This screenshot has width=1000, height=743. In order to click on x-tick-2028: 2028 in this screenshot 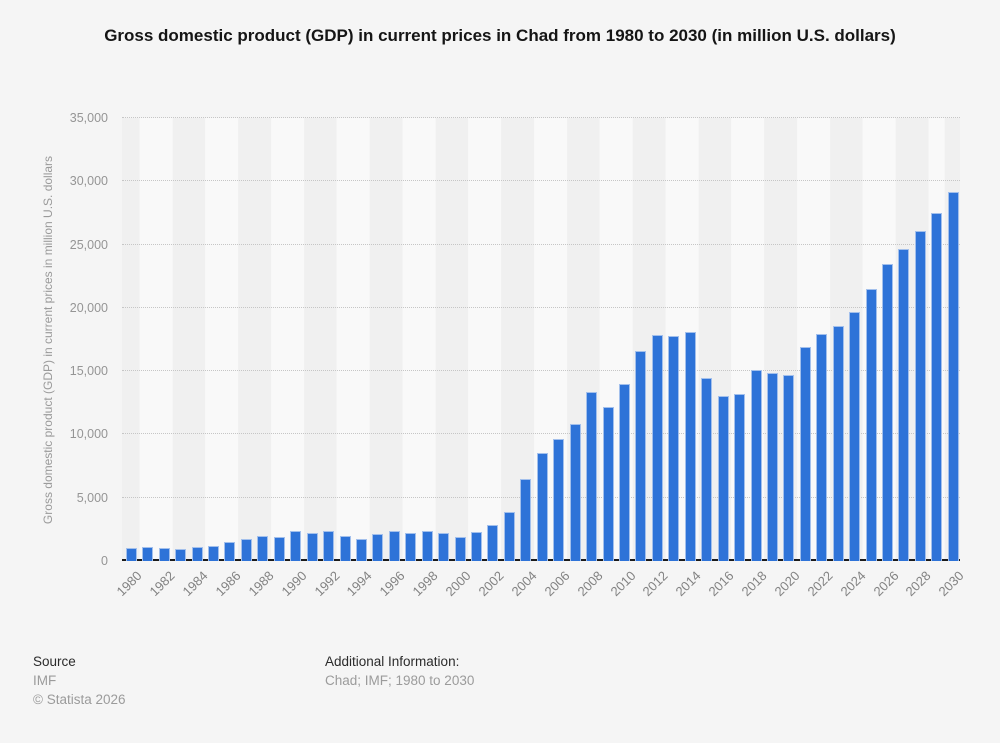, I will do `click(918, 584)`.